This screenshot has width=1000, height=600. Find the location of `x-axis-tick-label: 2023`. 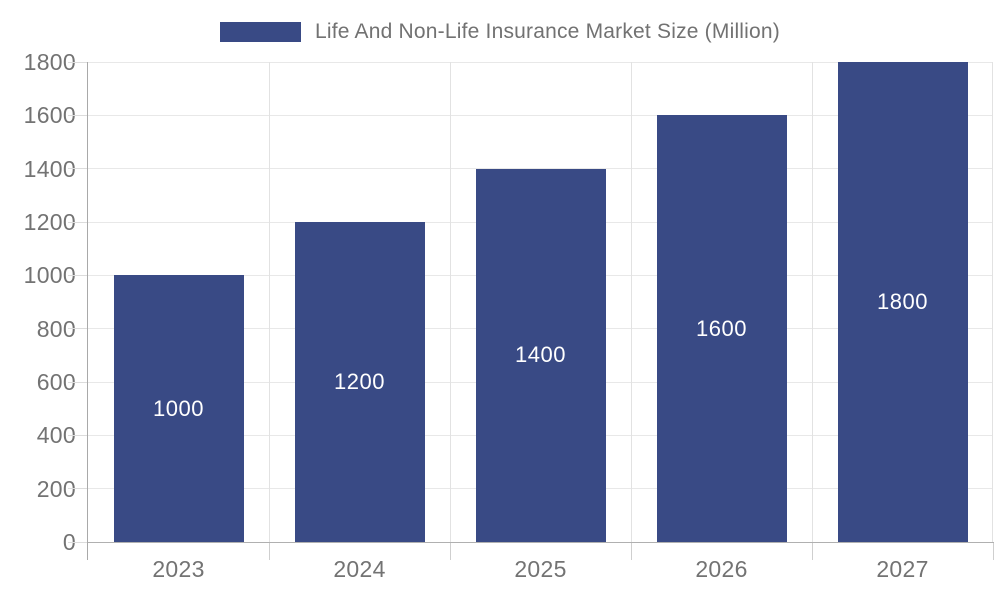

x-axis-tick-label: 2023 is located at coordinates (178, 569).